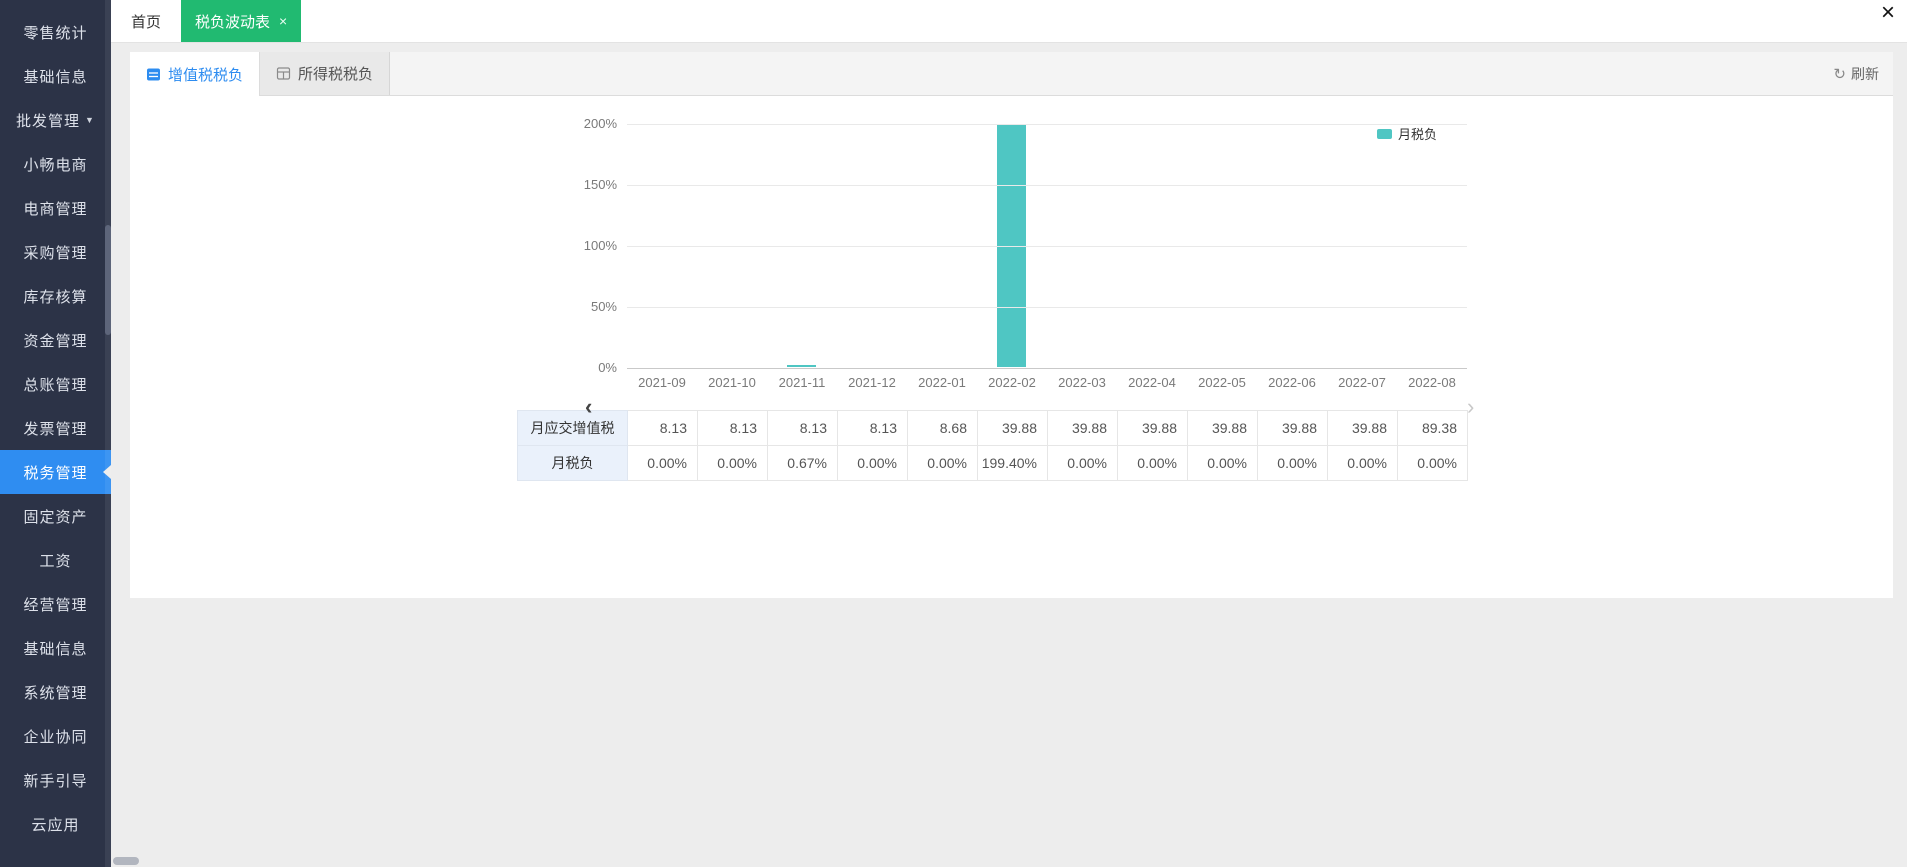  I want to click on sidebar-item-label: 资金管理, so click(55, 341).